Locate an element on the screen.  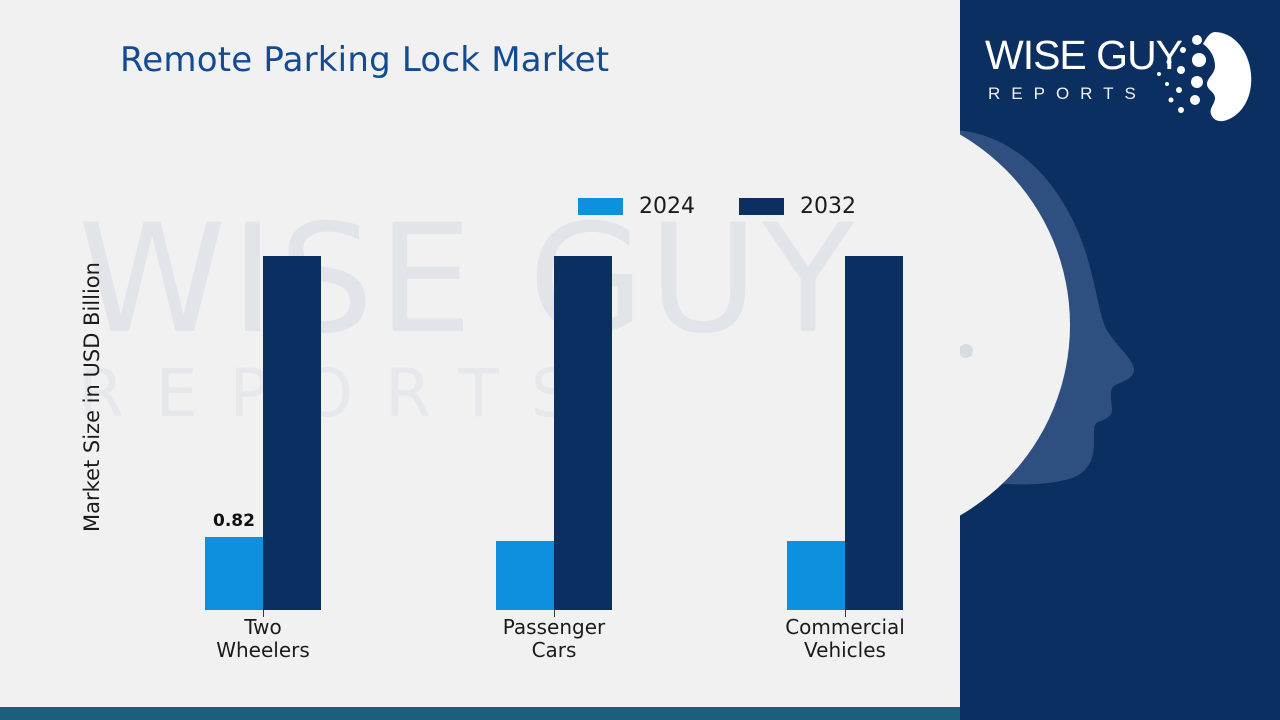
dot-cluster-decoration is located at coordinates (966, 351).